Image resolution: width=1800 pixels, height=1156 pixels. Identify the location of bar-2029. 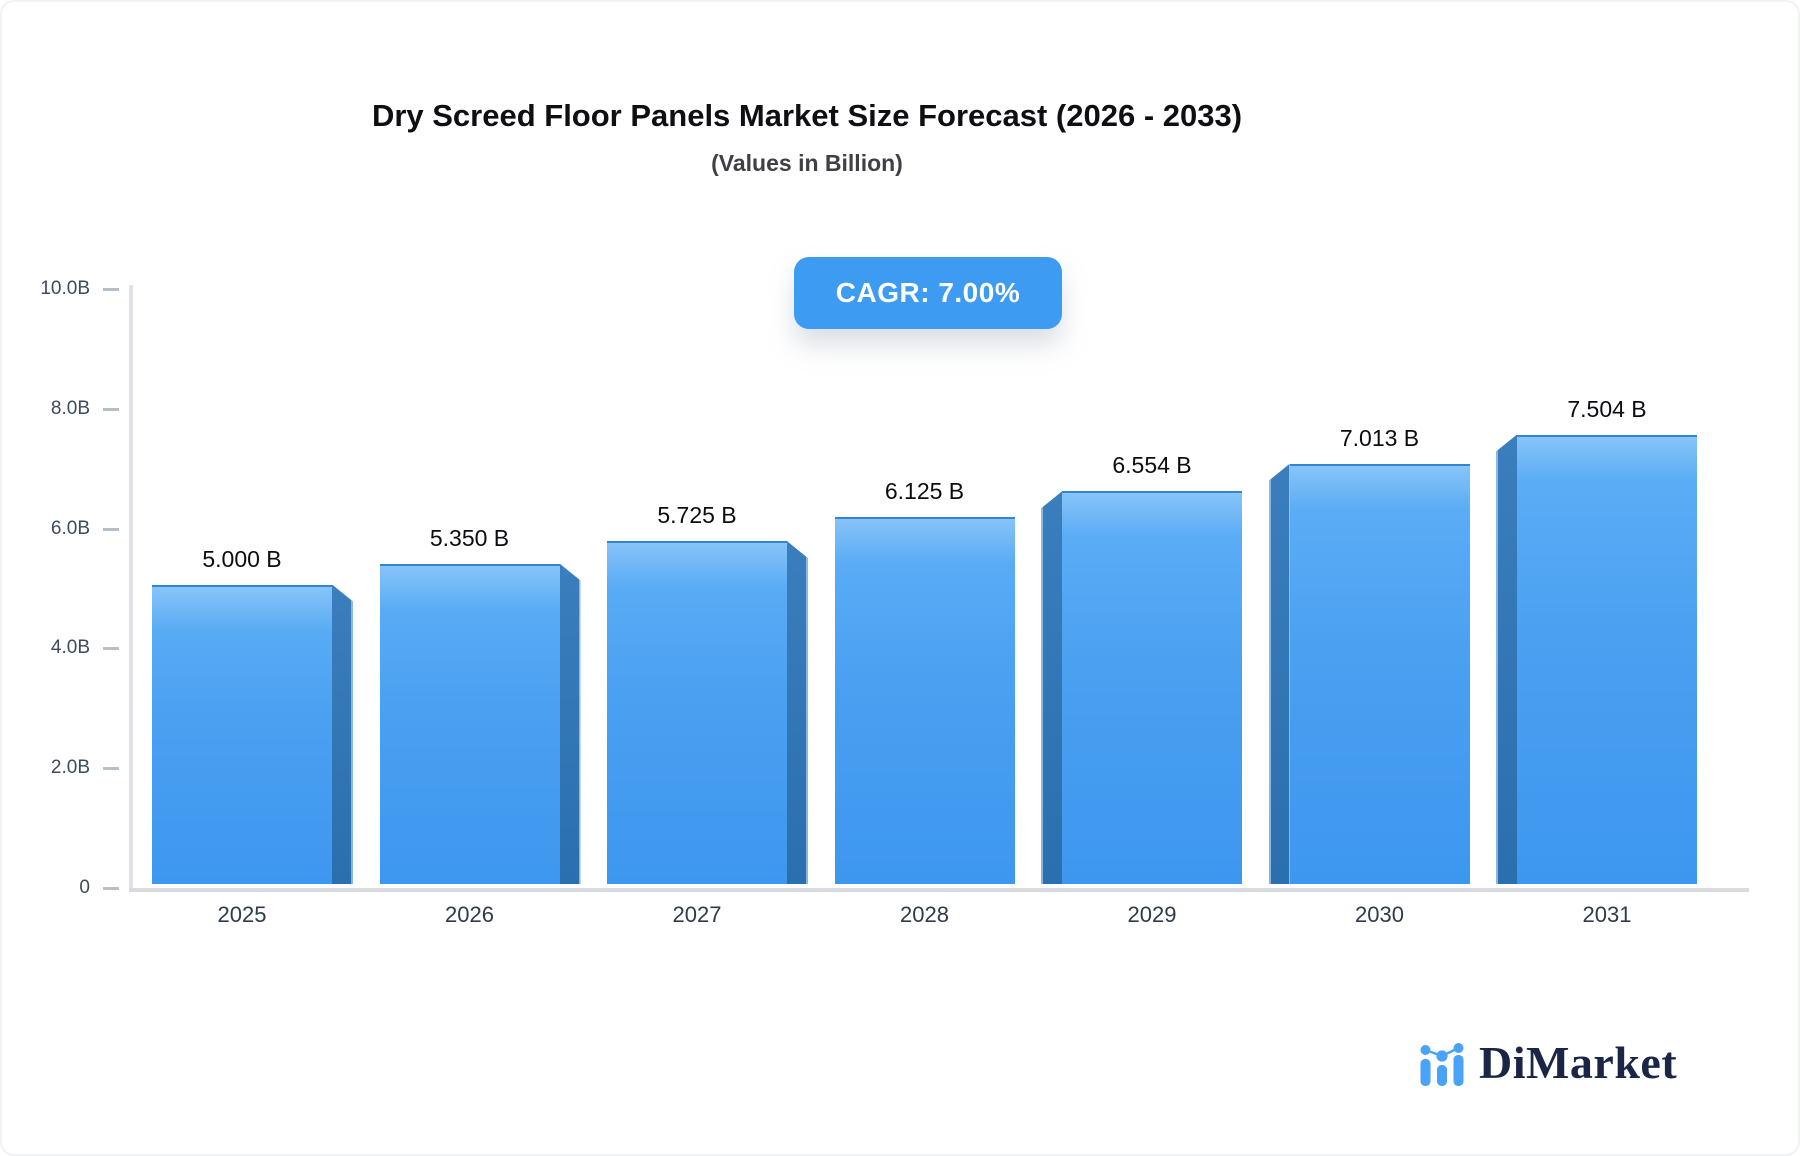
(1152, 687).